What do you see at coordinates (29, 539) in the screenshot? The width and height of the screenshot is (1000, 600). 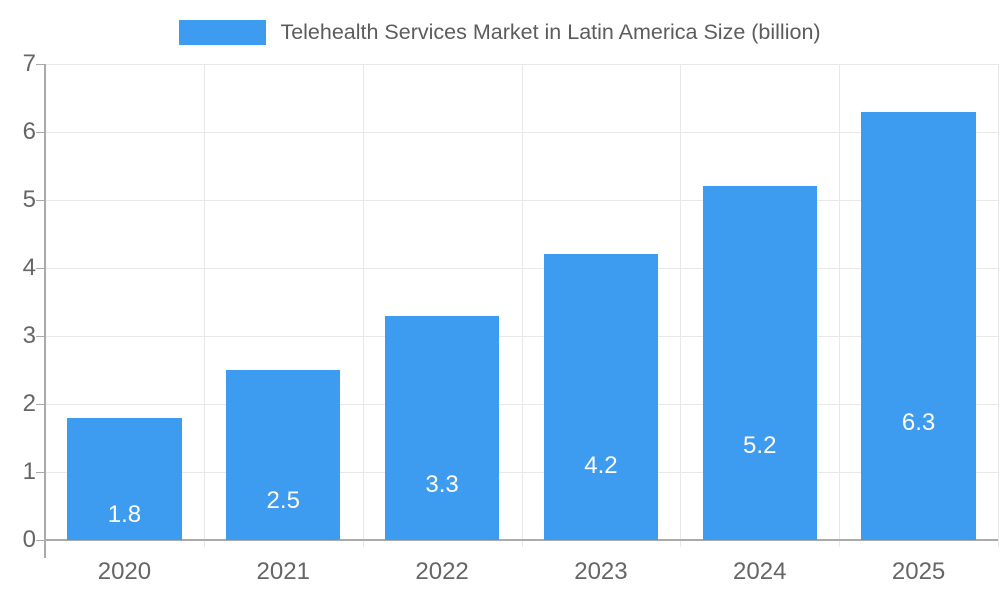 I see `y-axis-tick-label: 0` at bounding box center [29, 539].